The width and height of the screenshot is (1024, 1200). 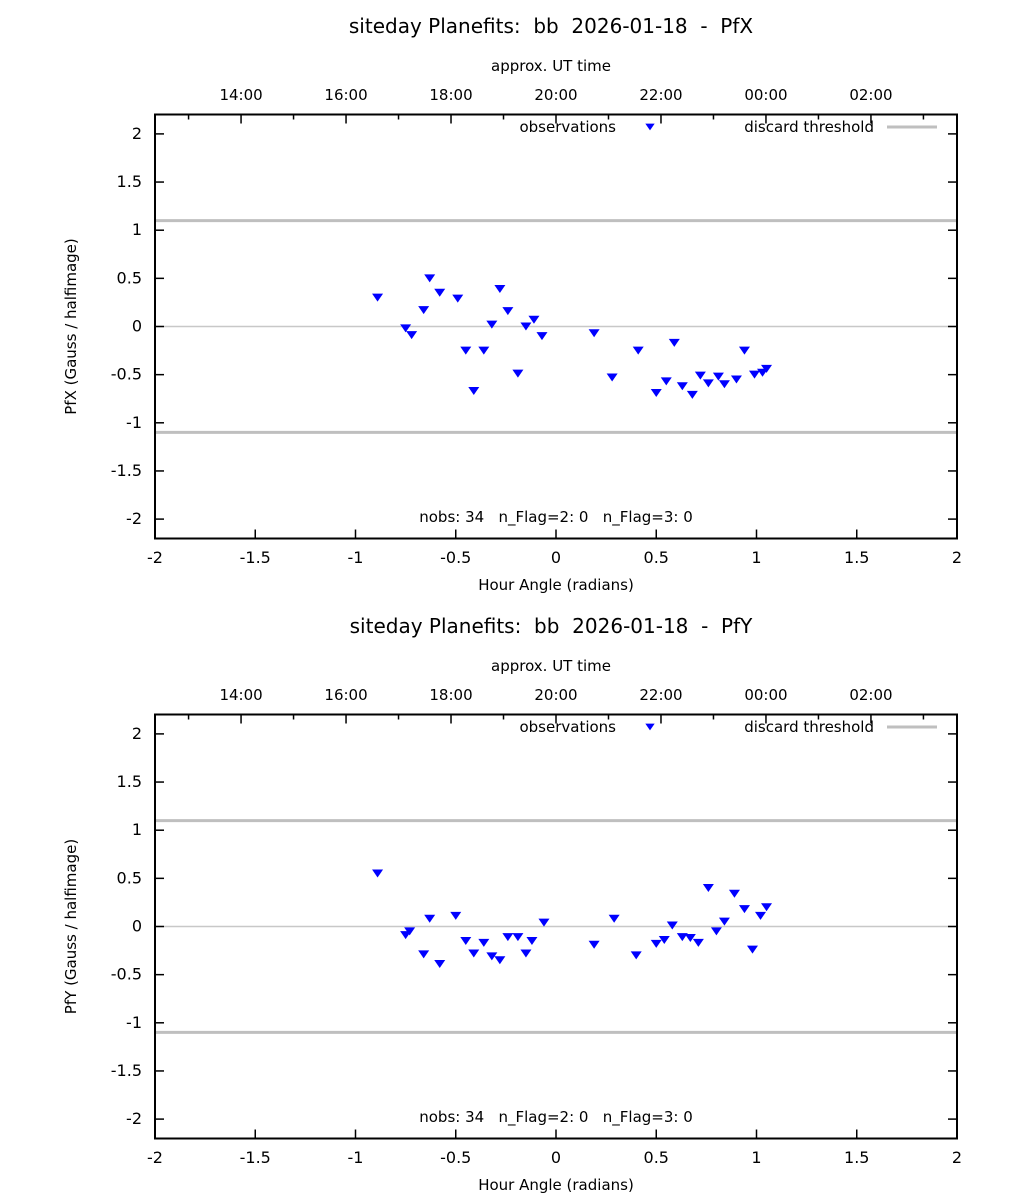 What do you see at coordinates (556, 1117) in the screenshot?
I see `nobs-annotation: nobs: 34 n_Flag=2: 0 n_Flag=3: 0` at bounding box center [556, 1117].